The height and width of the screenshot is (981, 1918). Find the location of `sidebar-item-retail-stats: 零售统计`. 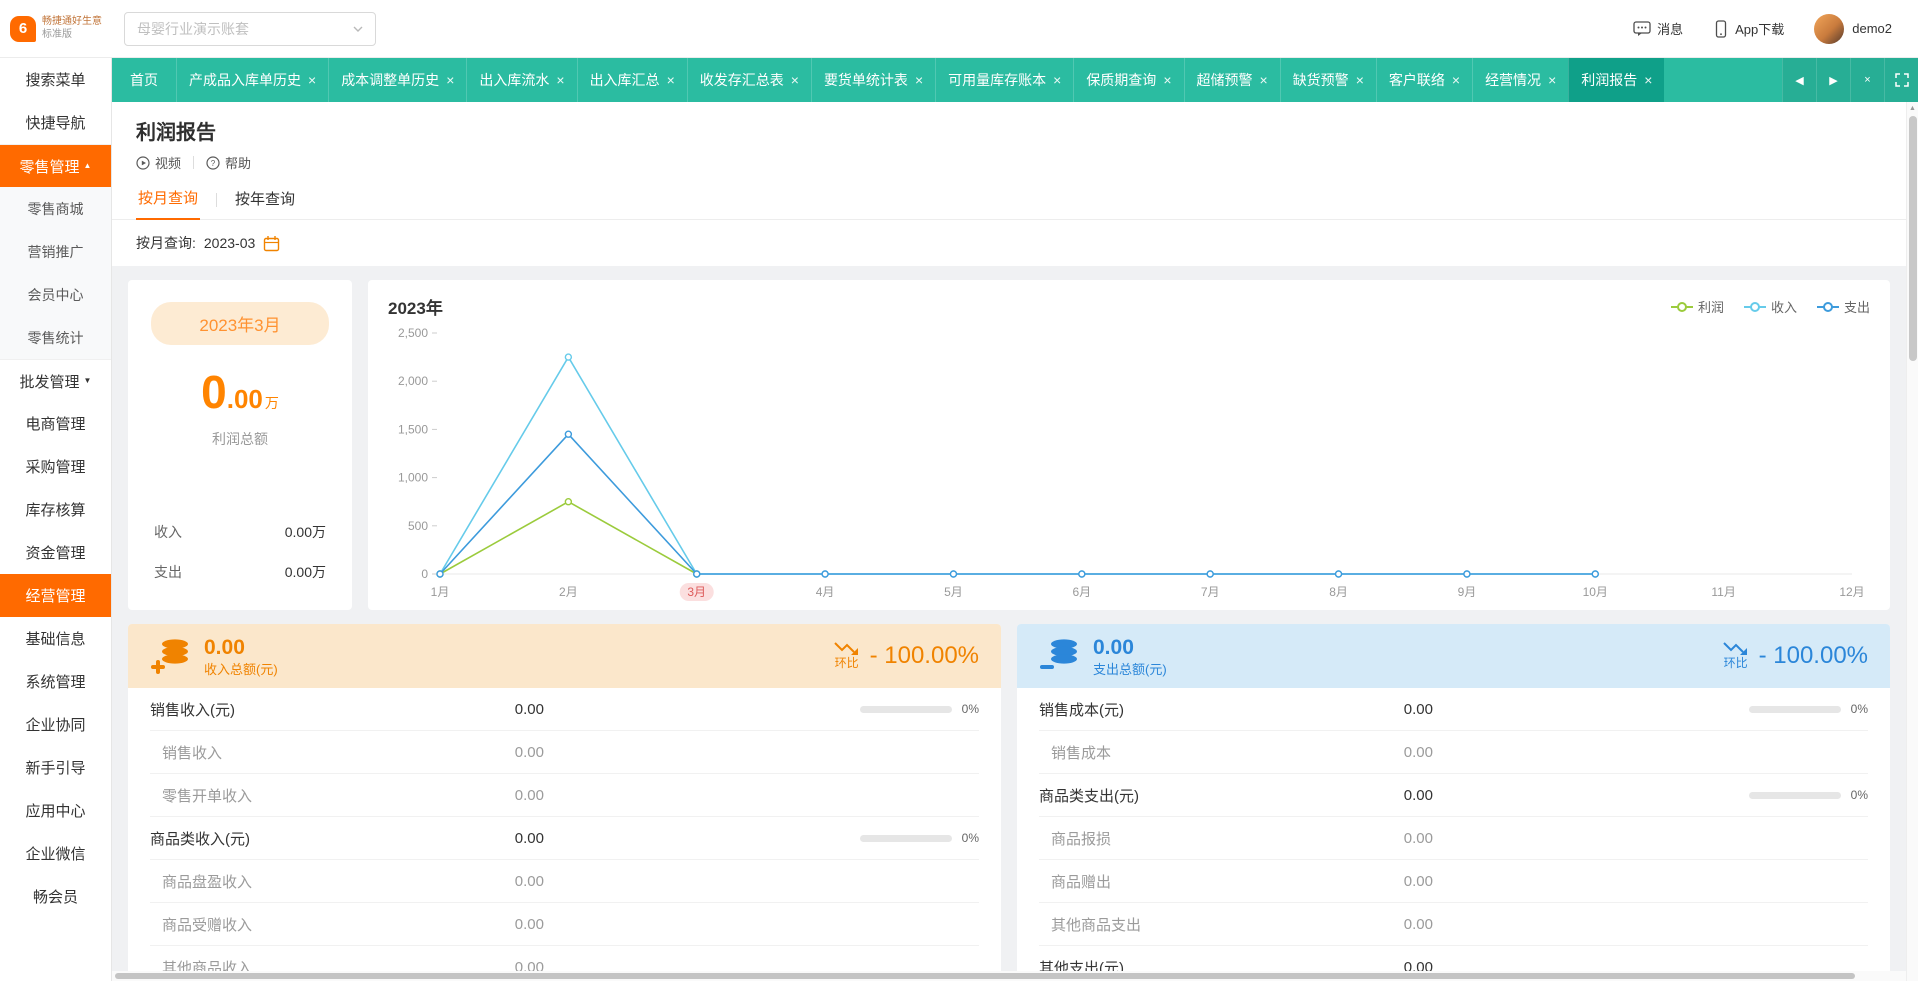

sidebar-item-retail-stats: 零售统计 is located at coordinates (55, 337).